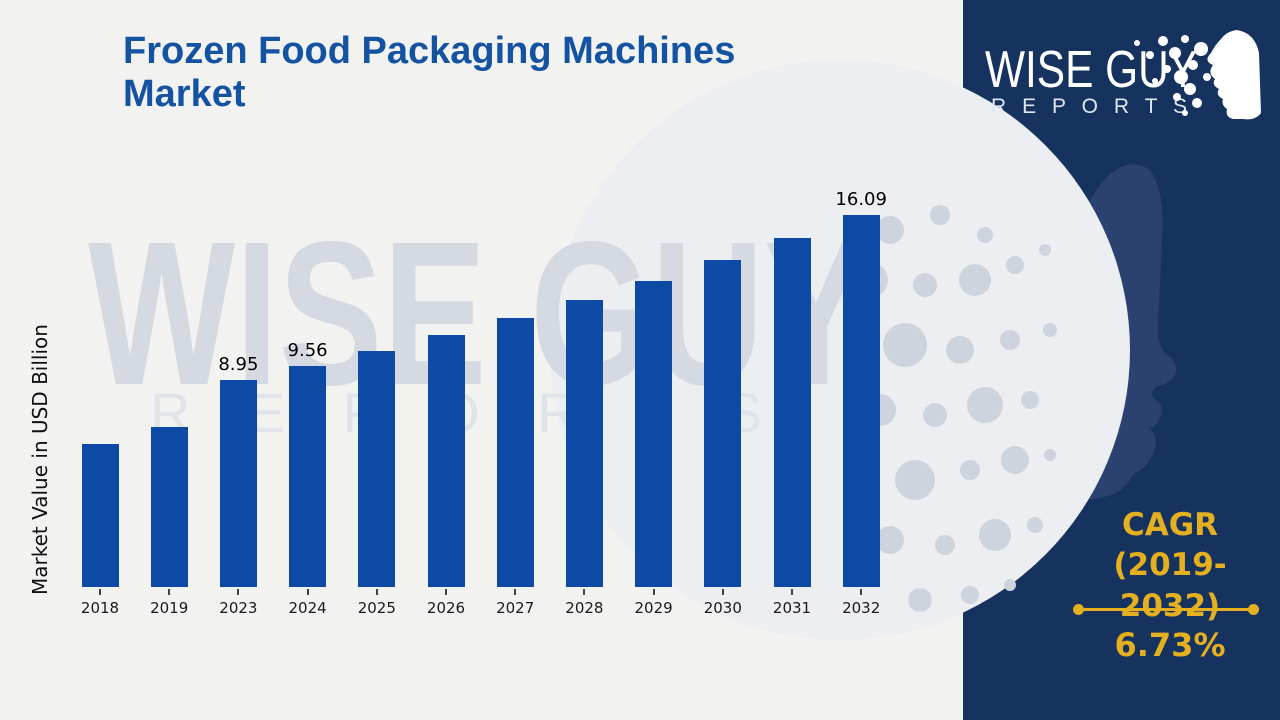 This screenshot has width=1280, height=720. I want to click on wise-guy-reports-logo: WISE GUY R E P O R T S, so click(1123, 75).